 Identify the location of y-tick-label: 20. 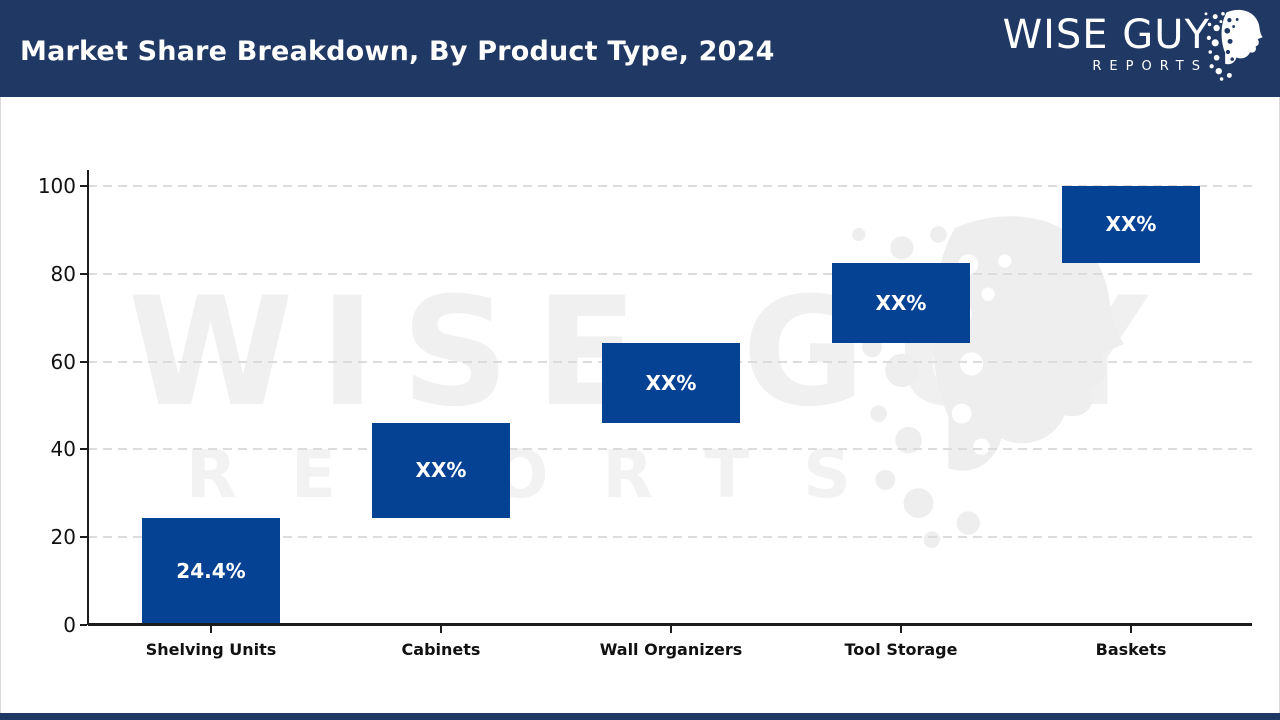
(63, 537).